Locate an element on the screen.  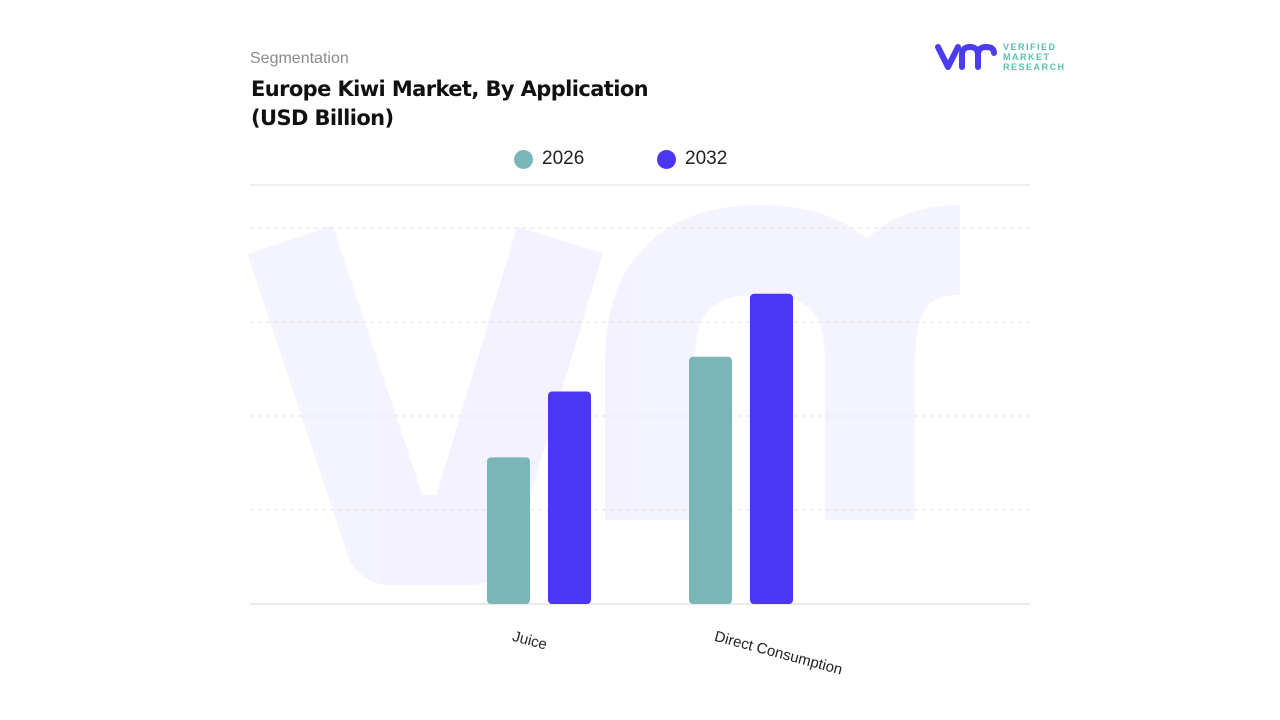
vmr-logo: VERIFIED MARKET RESEARCH is located at coordinates (1000, 57).